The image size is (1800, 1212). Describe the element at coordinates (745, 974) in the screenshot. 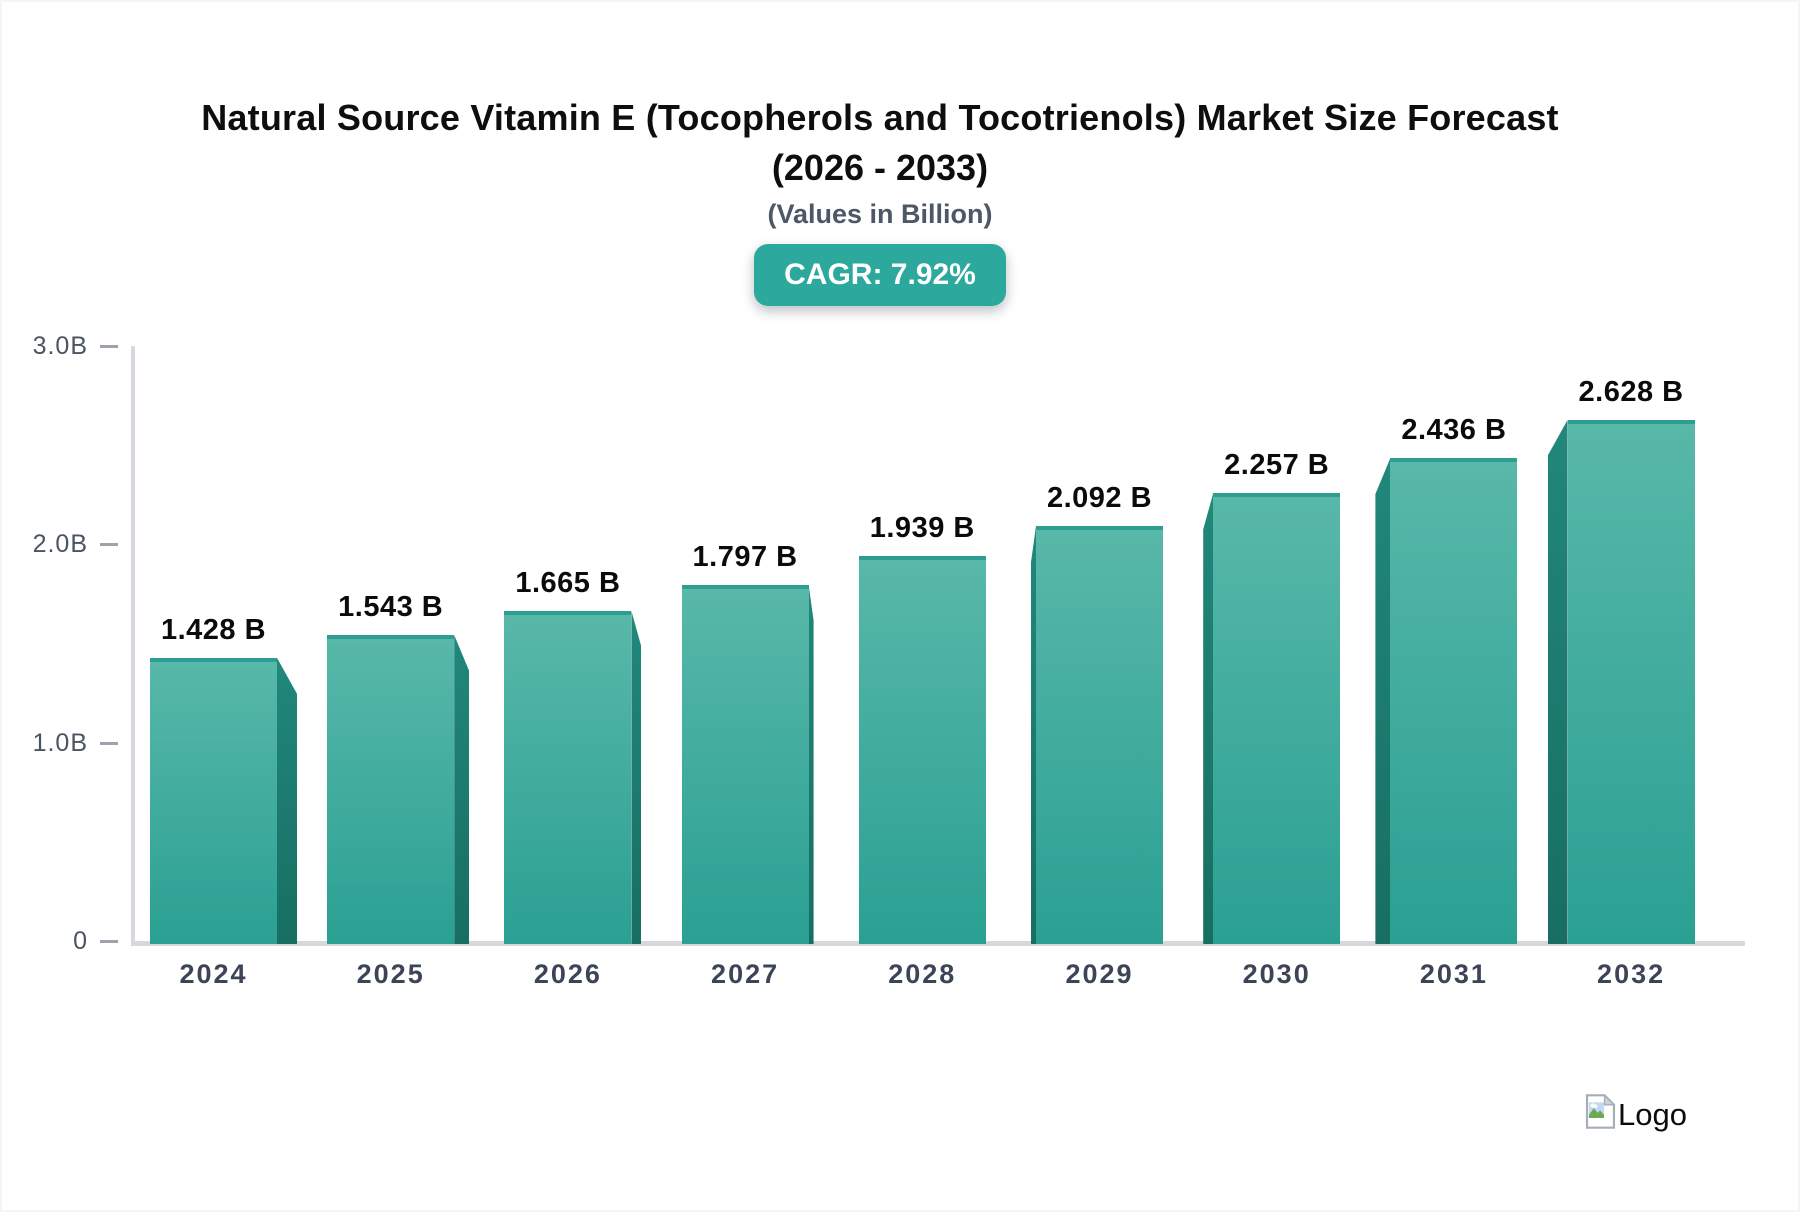

I see `x-tick-label: 2027` at that location.